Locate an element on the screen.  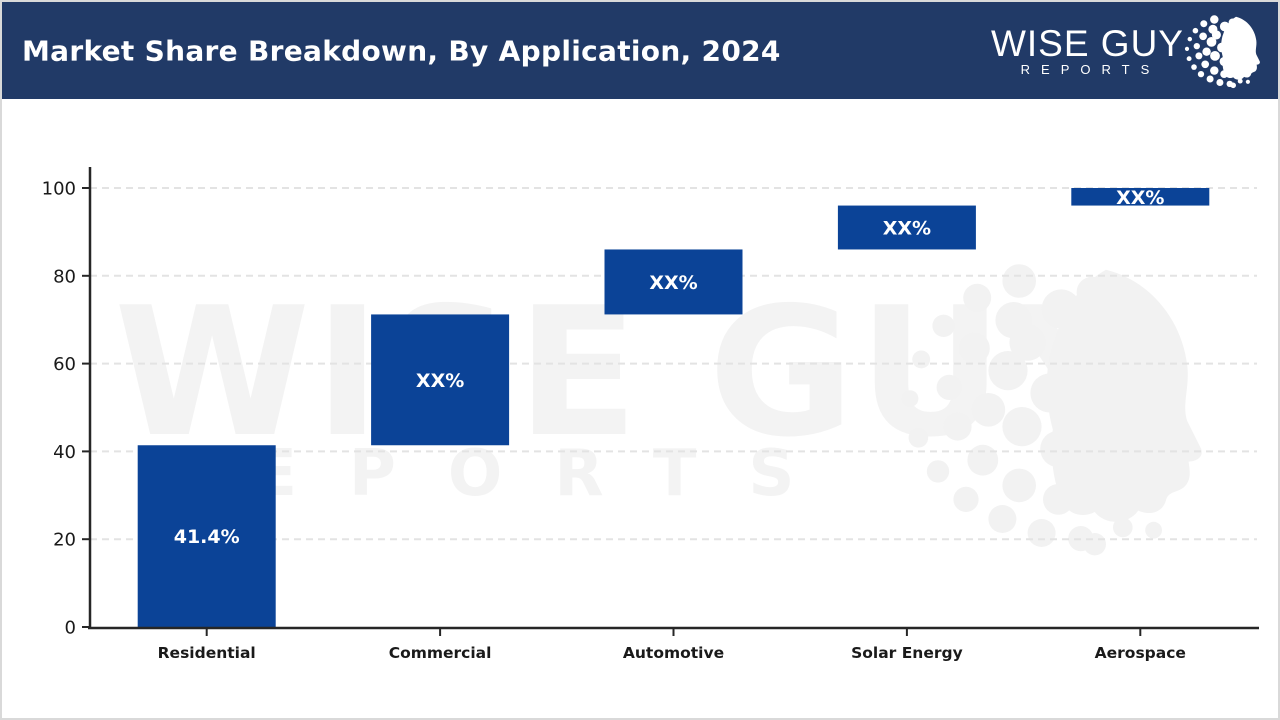
logo-face-icon is located at coordinates (1222, 51).